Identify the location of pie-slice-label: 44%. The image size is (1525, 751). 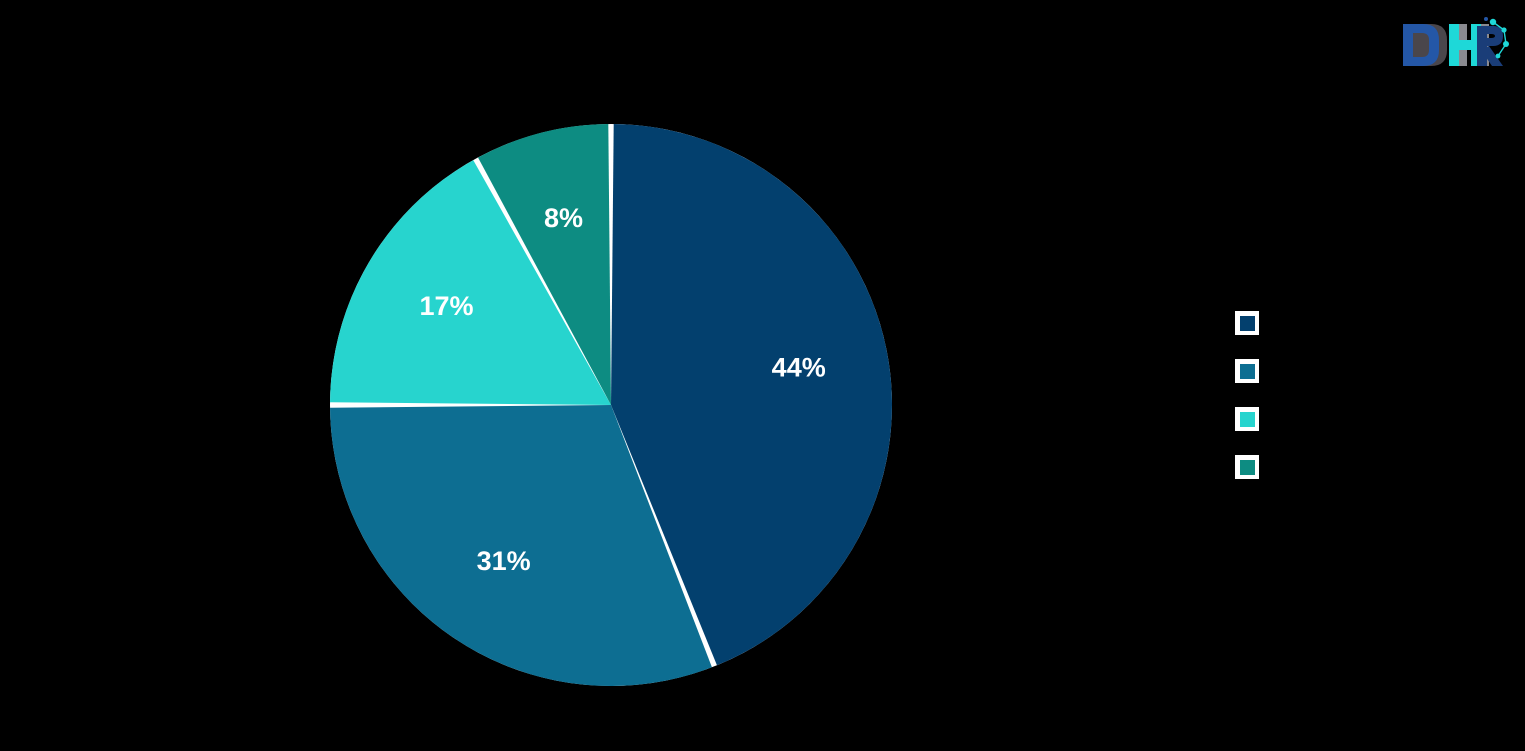
(799, 367).